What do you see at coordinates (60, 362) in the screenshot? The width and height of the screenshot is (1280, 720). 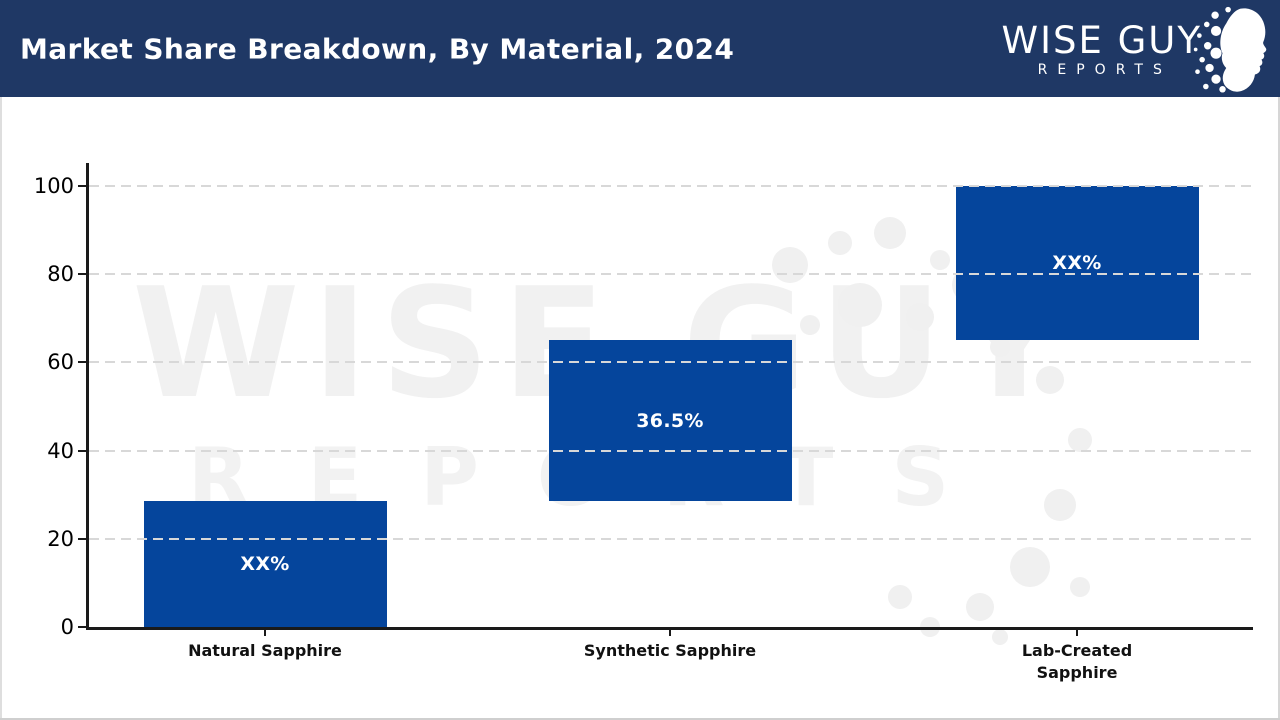 I see `y-tick-label: 60` at bounding box center [60, 362].